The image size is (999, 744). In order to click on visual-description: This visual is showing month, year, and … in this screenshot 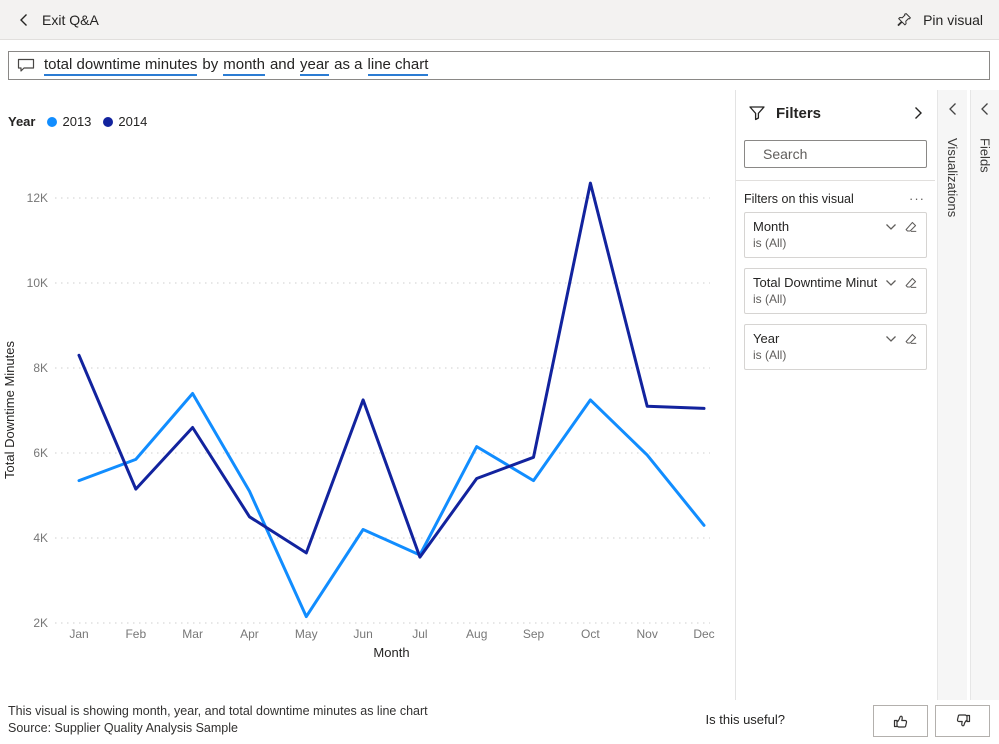, I will do `click(218, 720)`.